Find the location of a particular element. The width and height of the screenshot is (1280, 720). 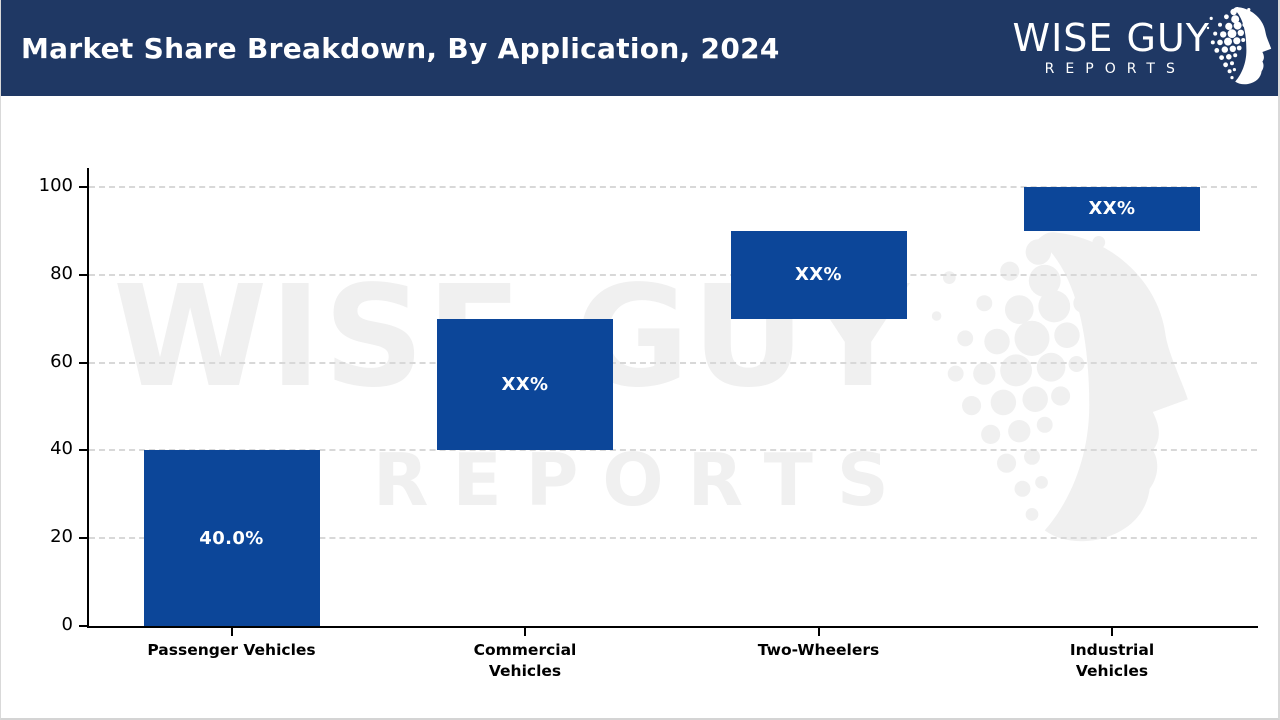

category-label: Commercial Vehicles is located at coordinates (525, 661).